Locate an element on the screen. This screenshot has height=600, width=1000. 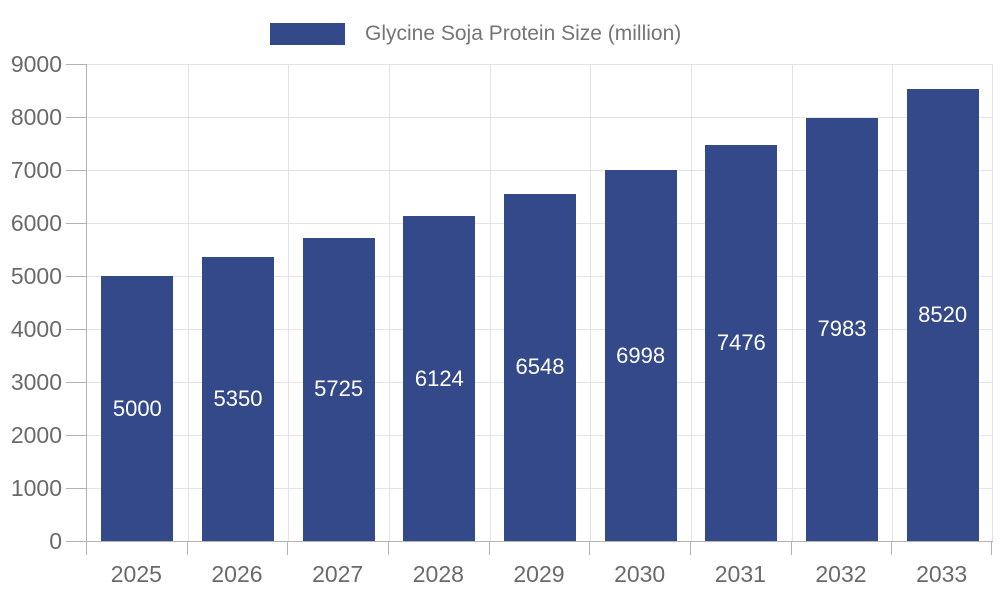
bar-value-label-2033: 8520 is located at coordinates (943, 315).